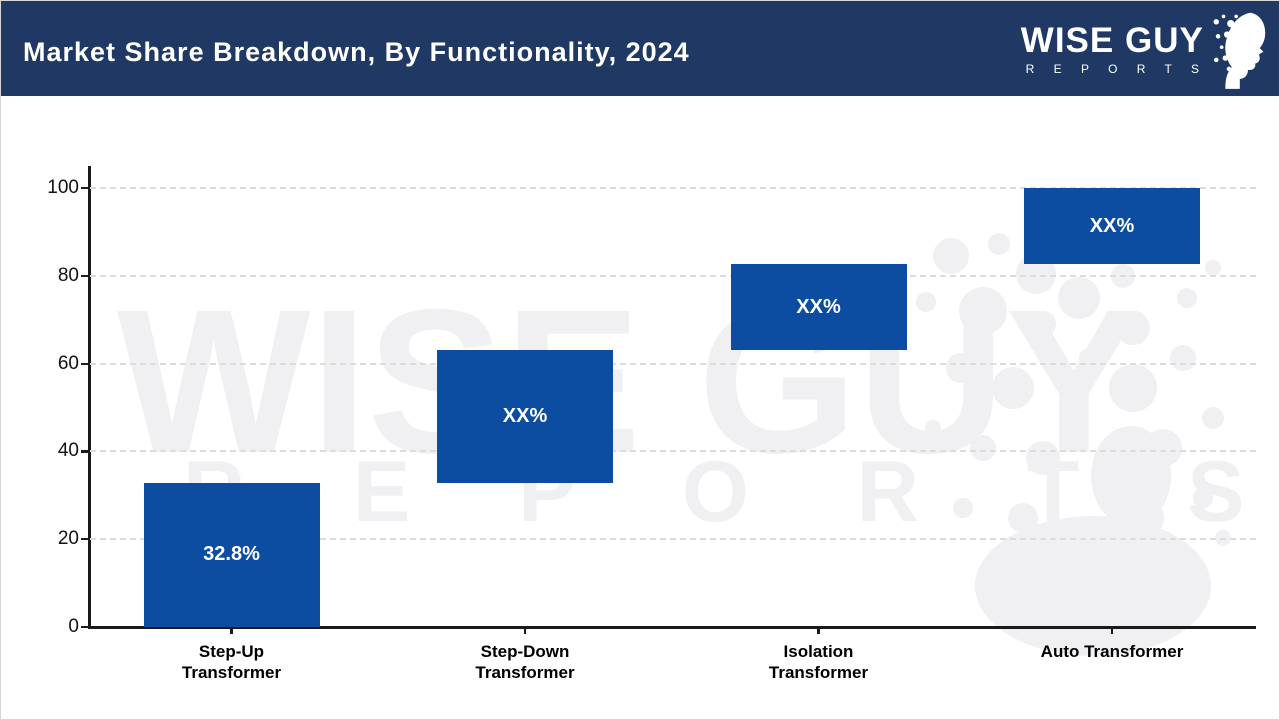 The width and height of the screenshot is (1280, 720). Describe the element at coordinates (1112, 40) in the screenshot. I see `brand-name: WISE GUY` at that location.